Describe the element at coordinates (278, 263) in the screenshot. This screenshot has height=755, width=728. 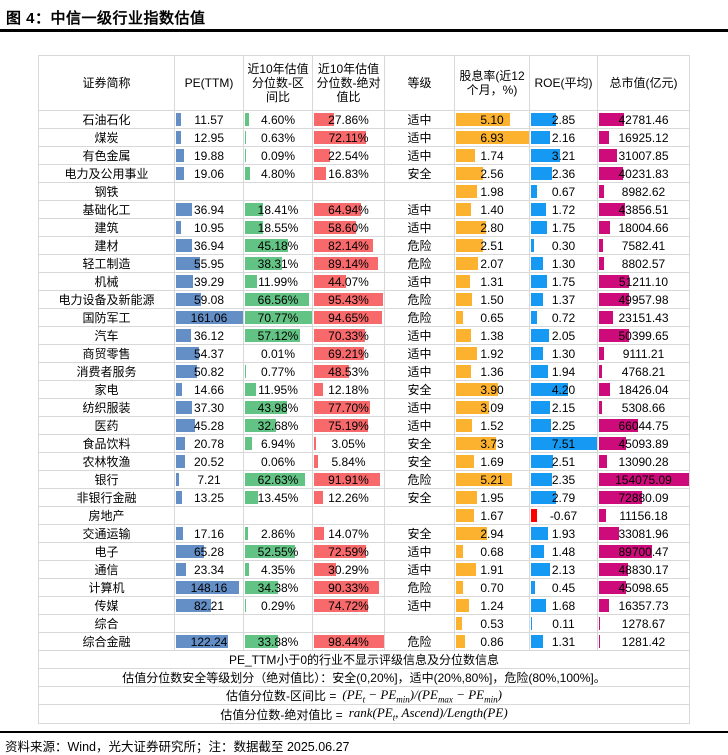
I see `range-percentile-value: 38.31%` at that location.